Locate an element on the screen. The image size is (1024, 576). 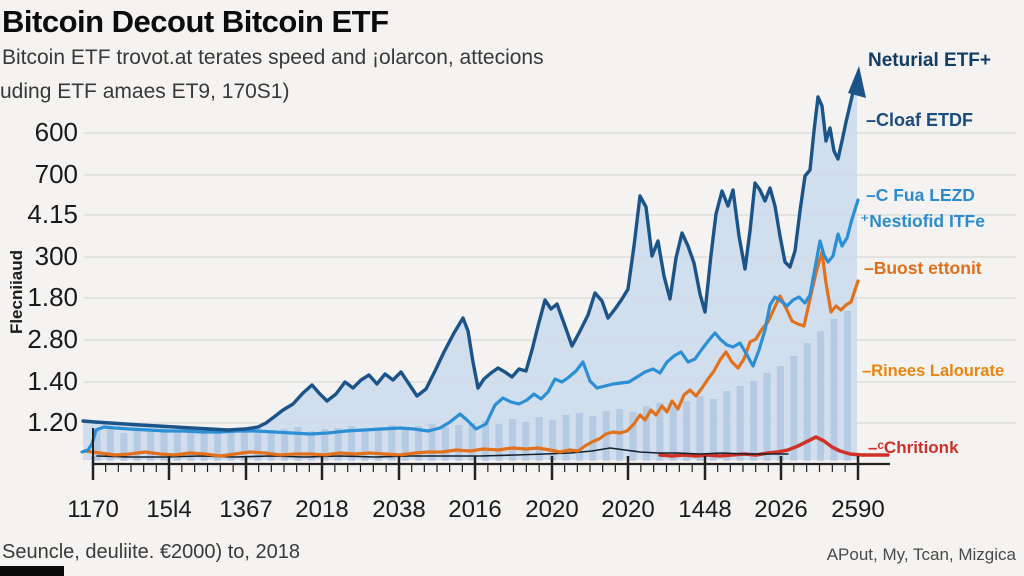
x-axis-tick-label: 2016 is located at coordinates (475, 509).